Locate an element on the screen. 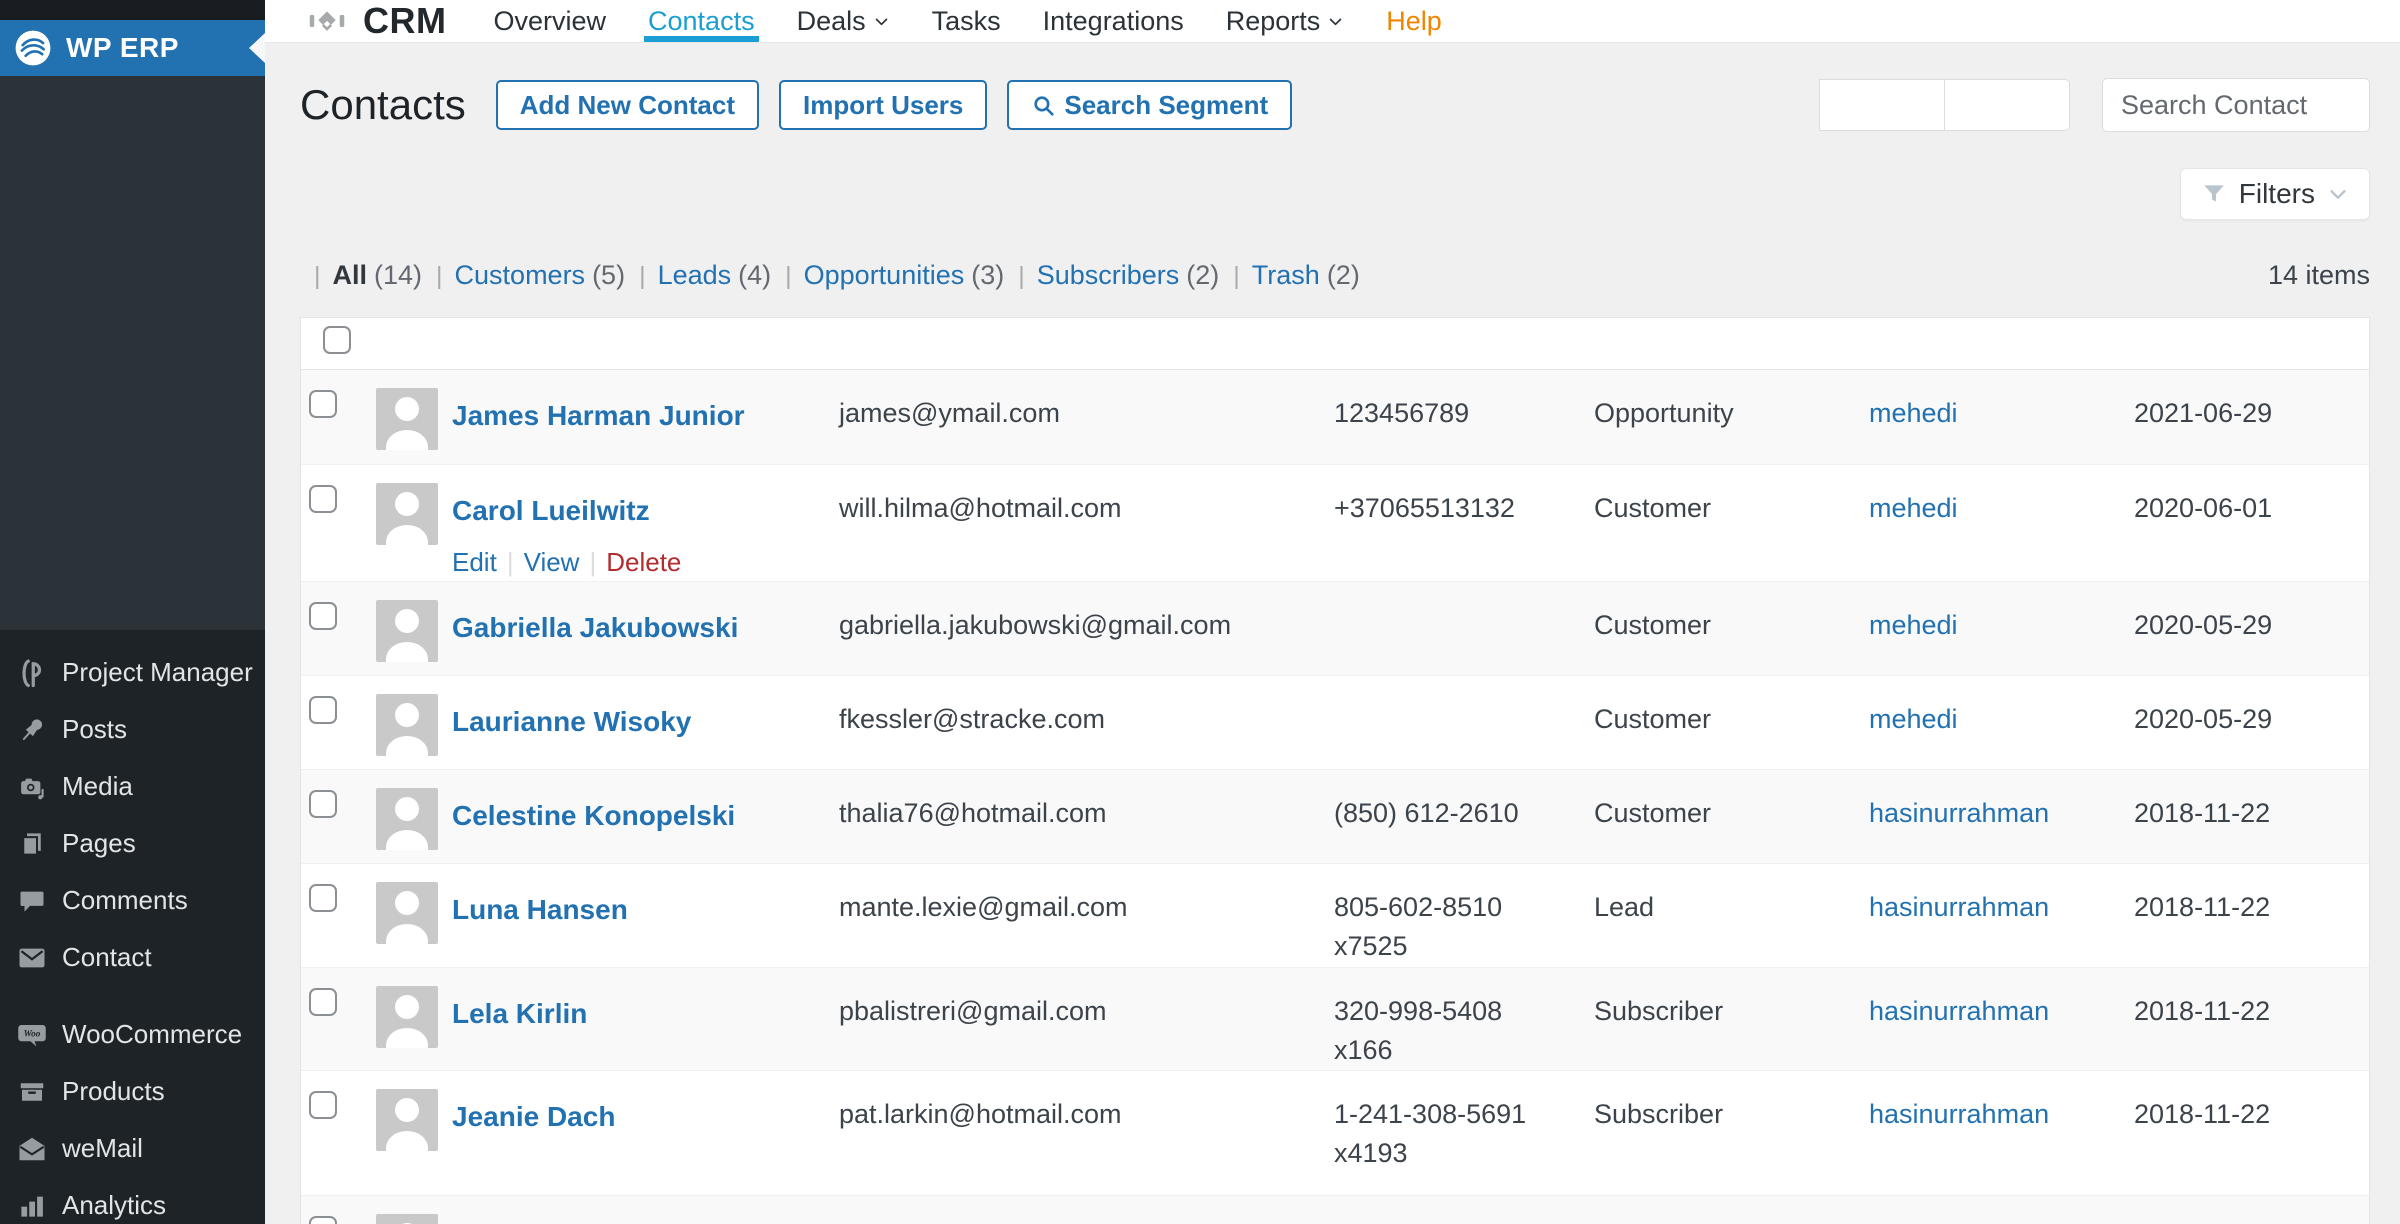  quick-filter: Leads (4) is located at coordinates (698, 275).